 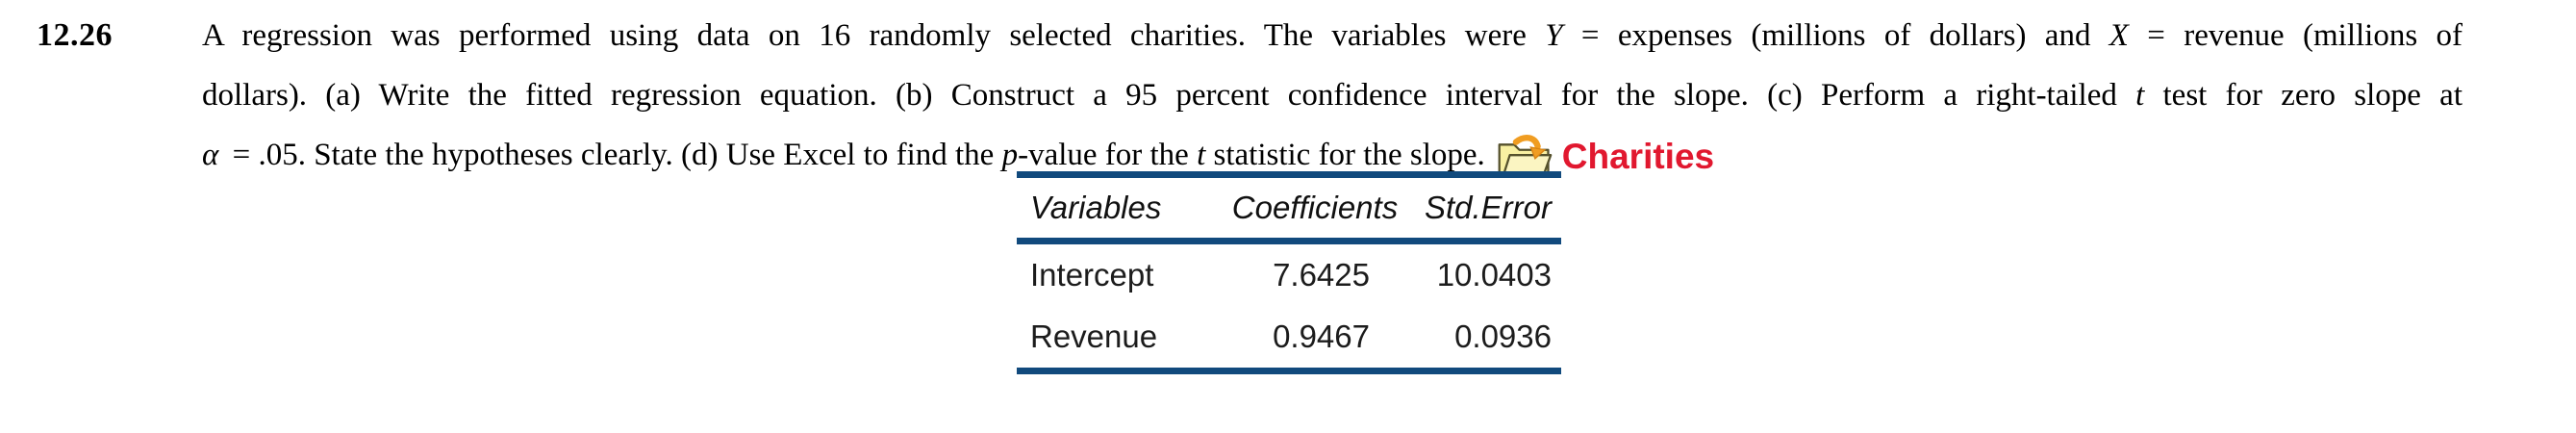 I want to click on folder-with-arrow-icon, so click(x=1525, y=155).